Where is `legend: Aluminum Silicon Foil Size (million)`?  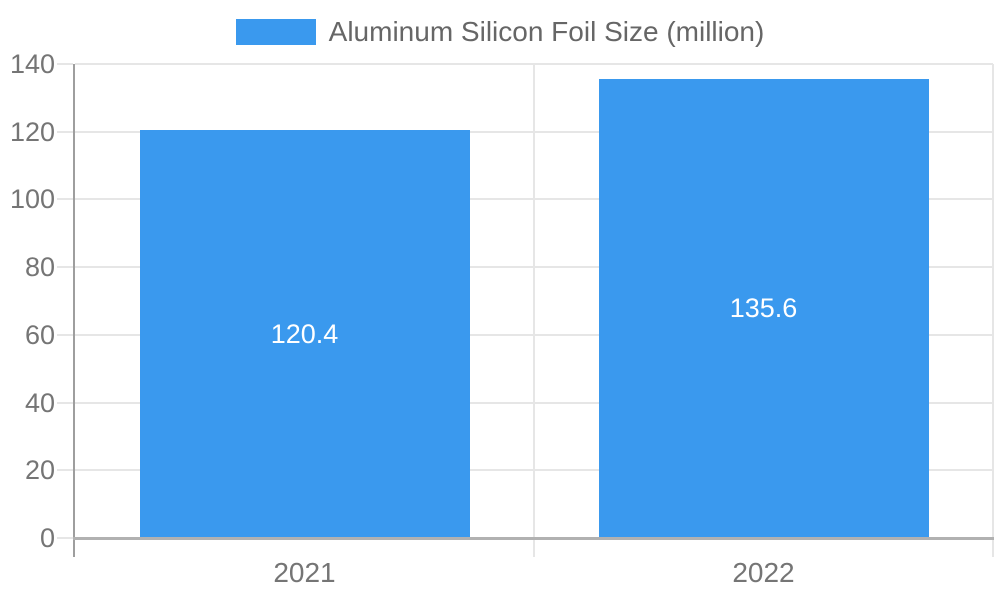 legend: Aluminum Silicon Foil Size (million) is located at coordinates (500, 32).